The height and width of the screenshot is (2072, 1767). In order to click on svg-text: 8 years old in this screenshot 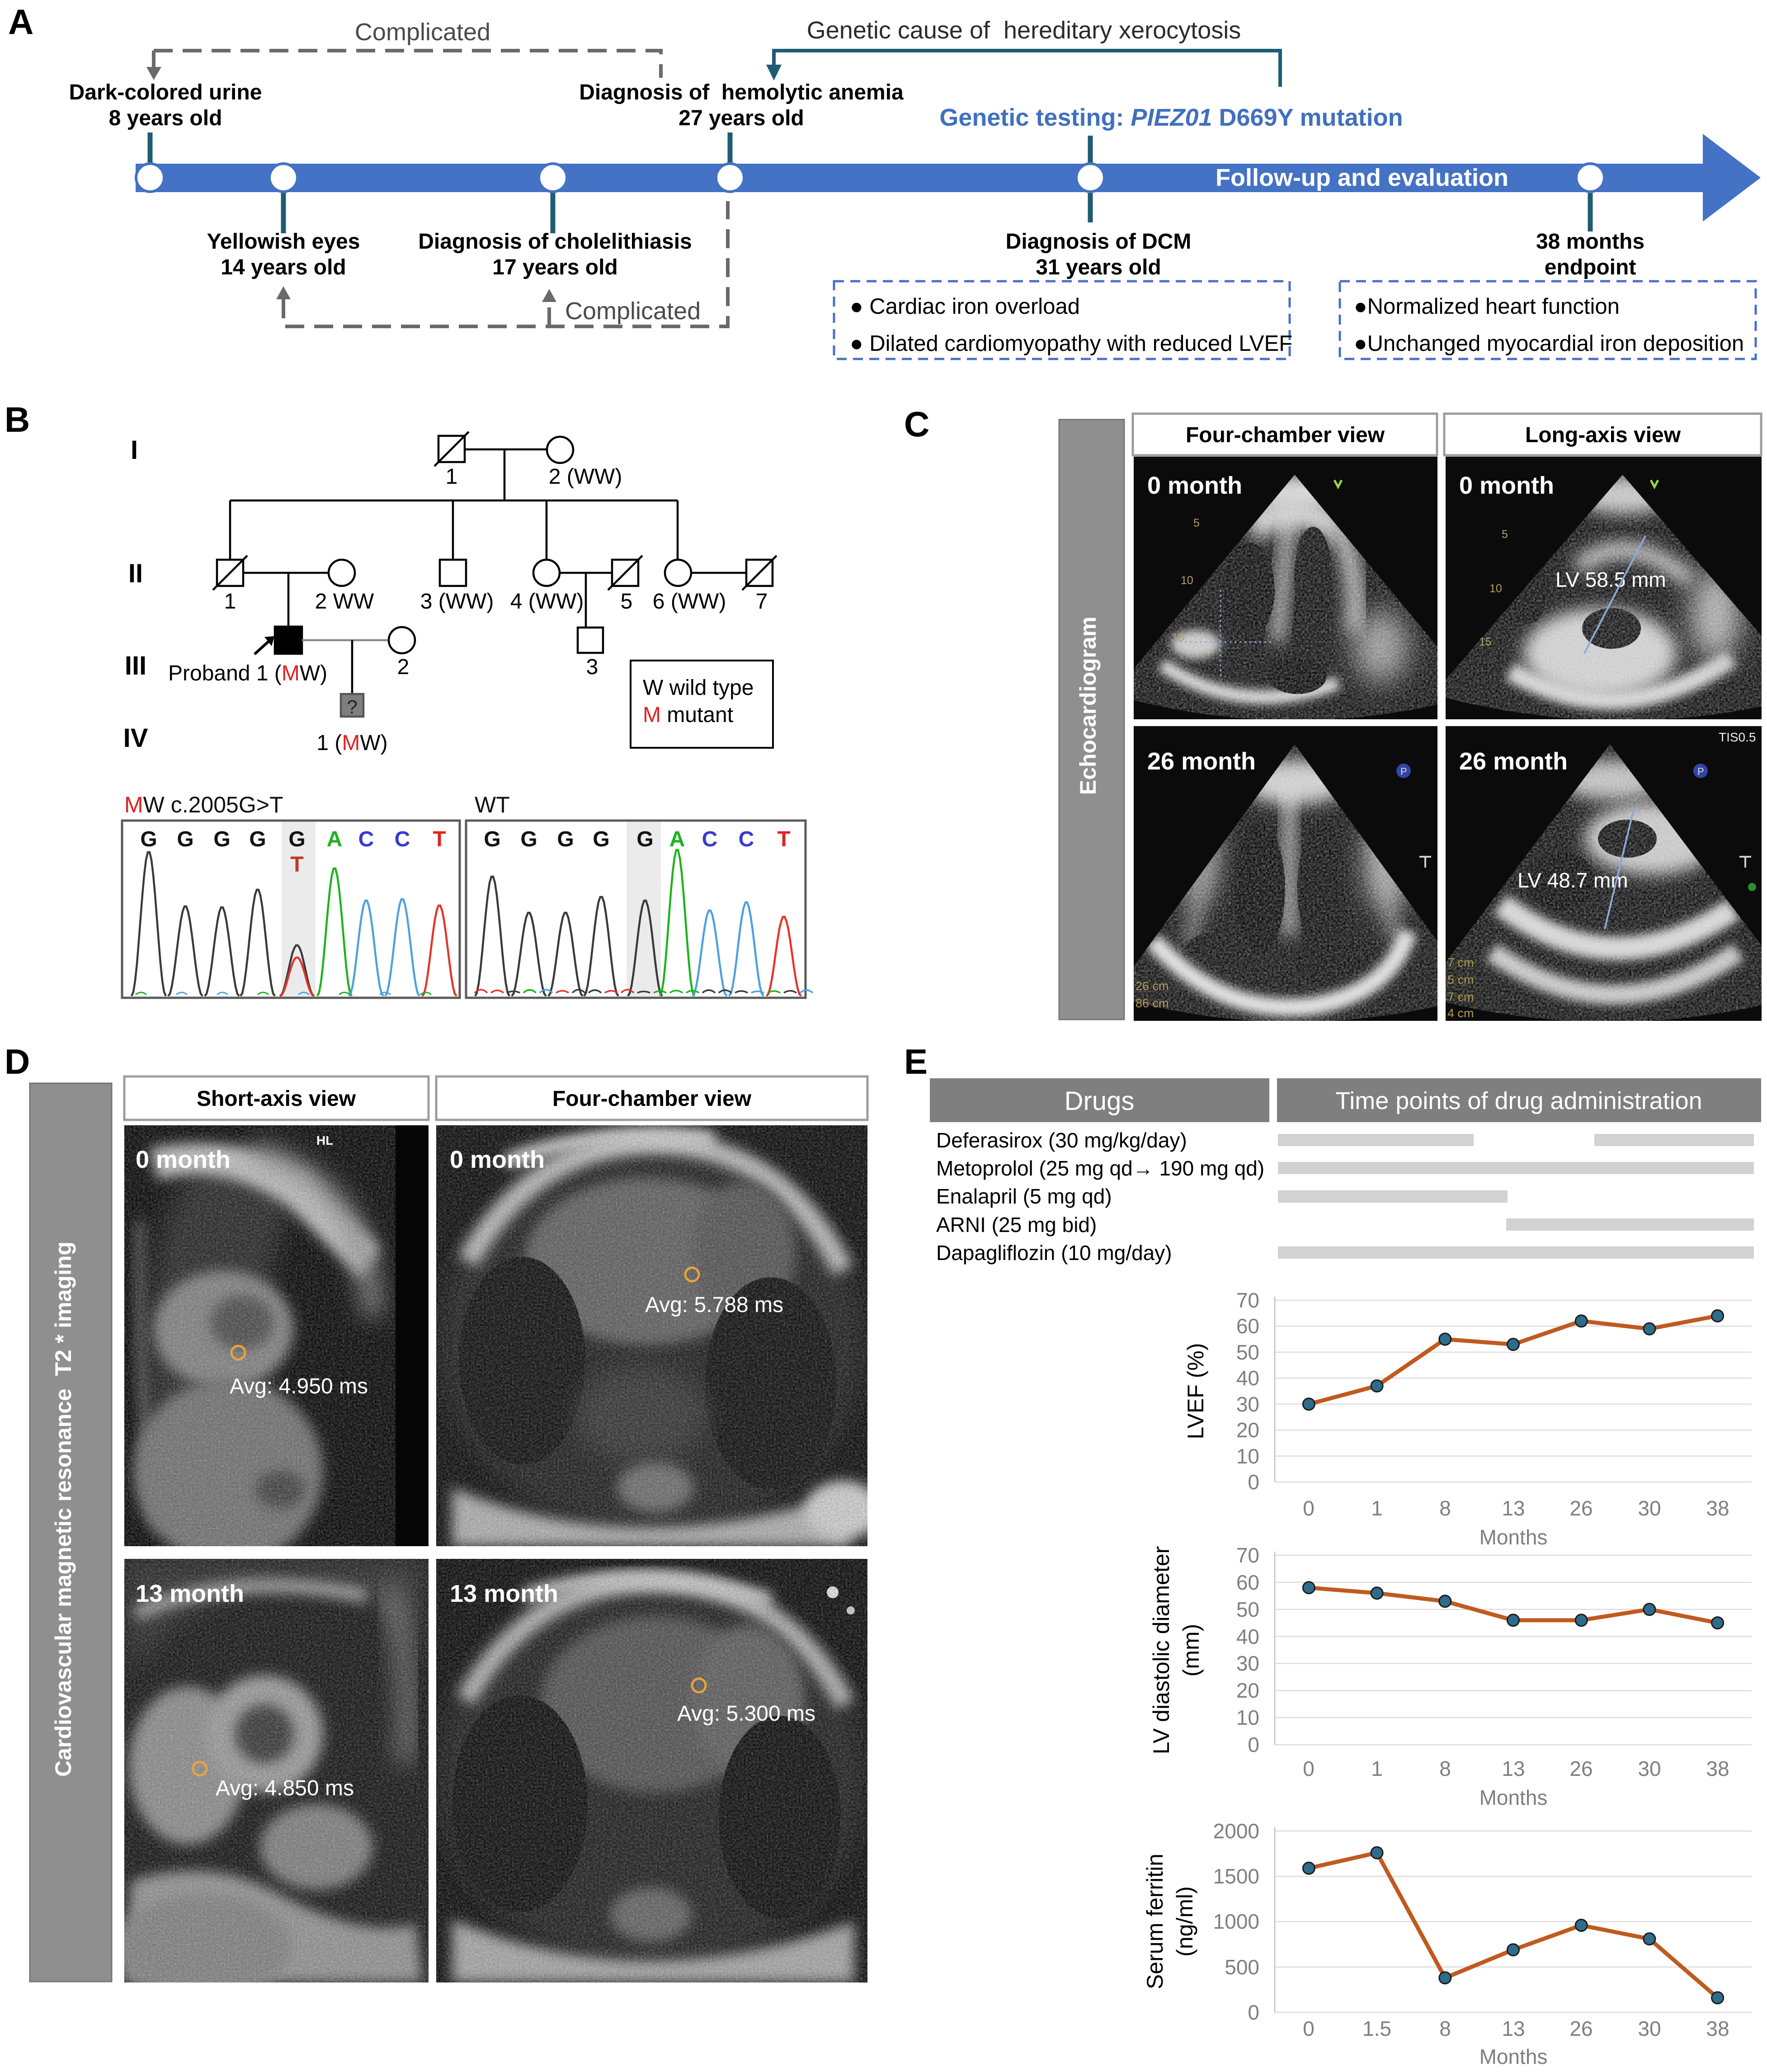, I will do `click(166, 118)`.